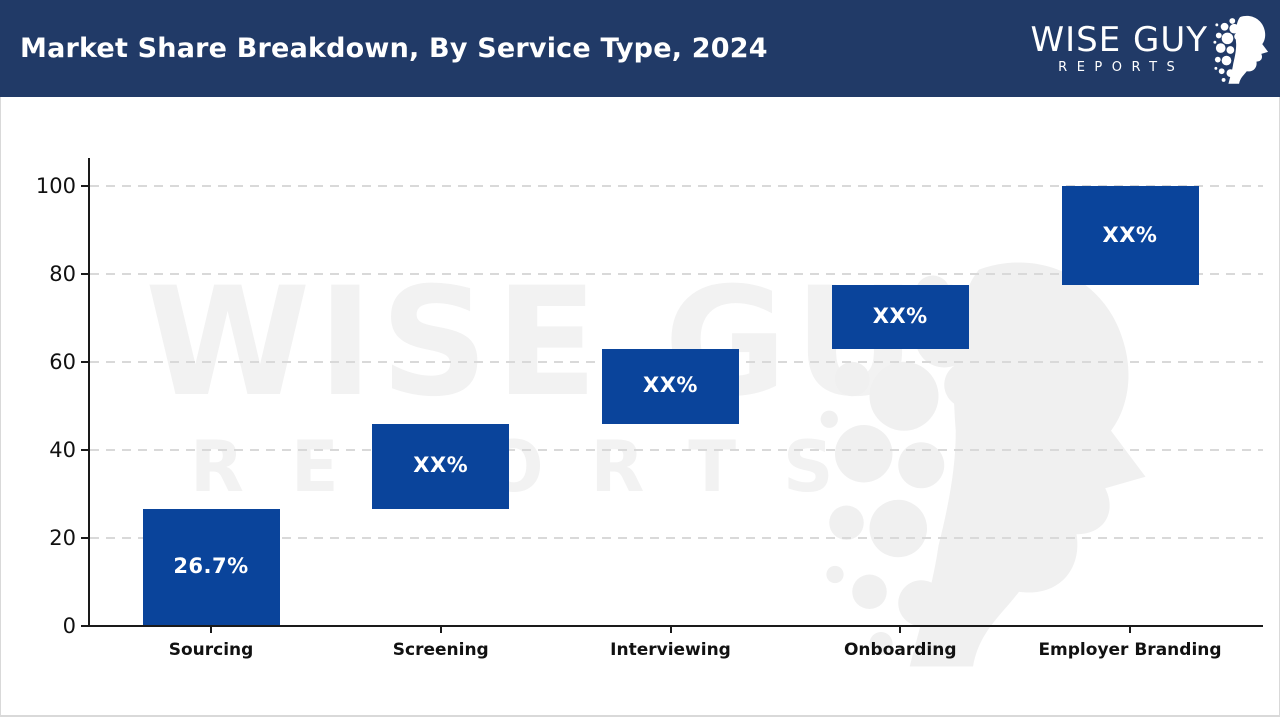 This screenshot has height=720, width=1280. What do you see at coordinates (62, 362) in the screenshot?
I see `y-tick-label-60: 60` at bounding box center [62, 362].